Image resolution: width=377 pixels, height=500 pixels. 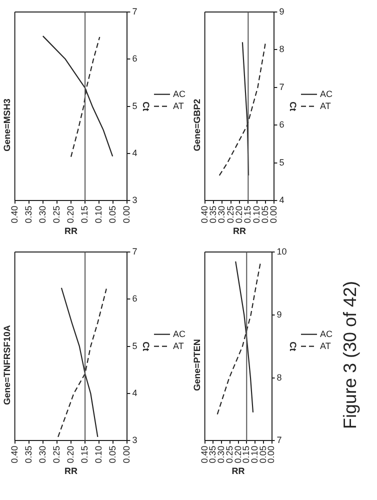 I want to click on caption: Figure 3 (30 of 42), so click(x=350, y=356).